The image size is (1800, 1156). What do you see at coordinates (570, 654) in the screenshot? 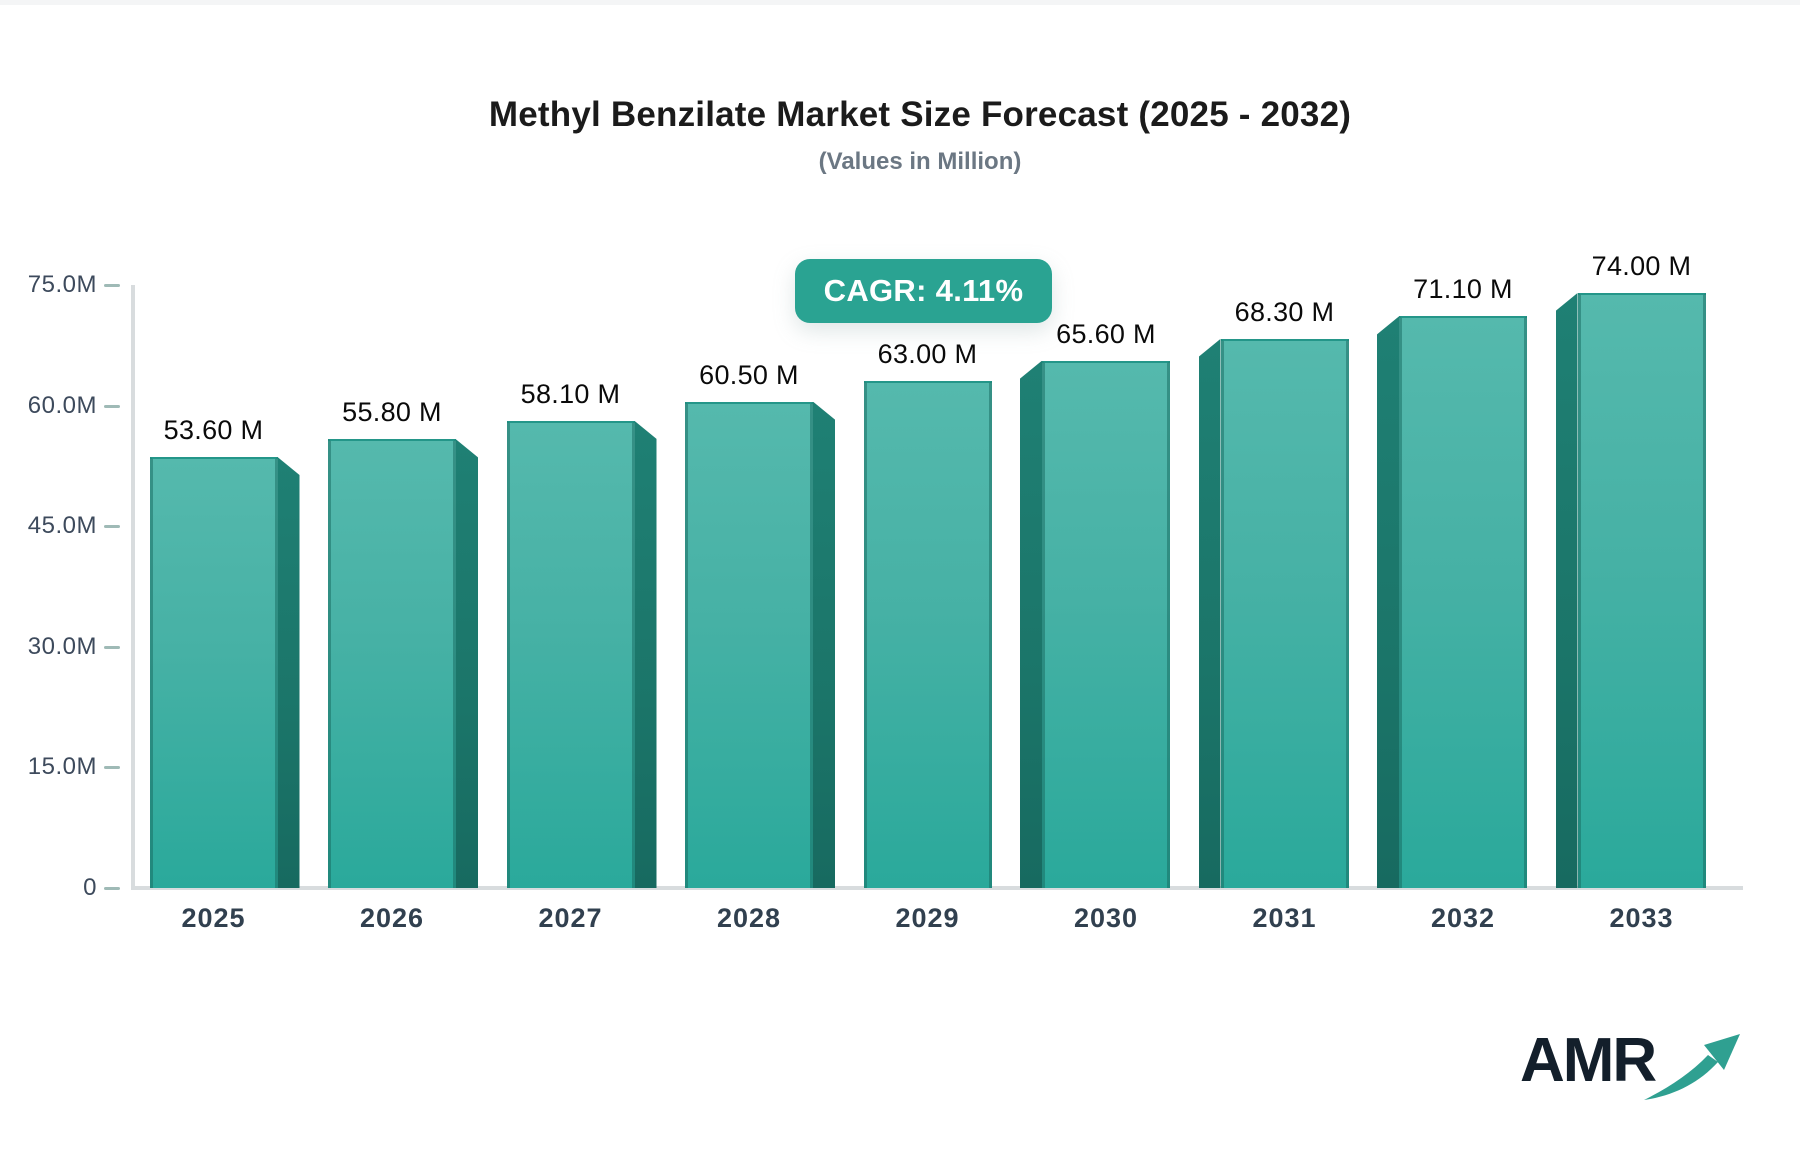
I see `bar-2027` at bounding box center [570, 654].